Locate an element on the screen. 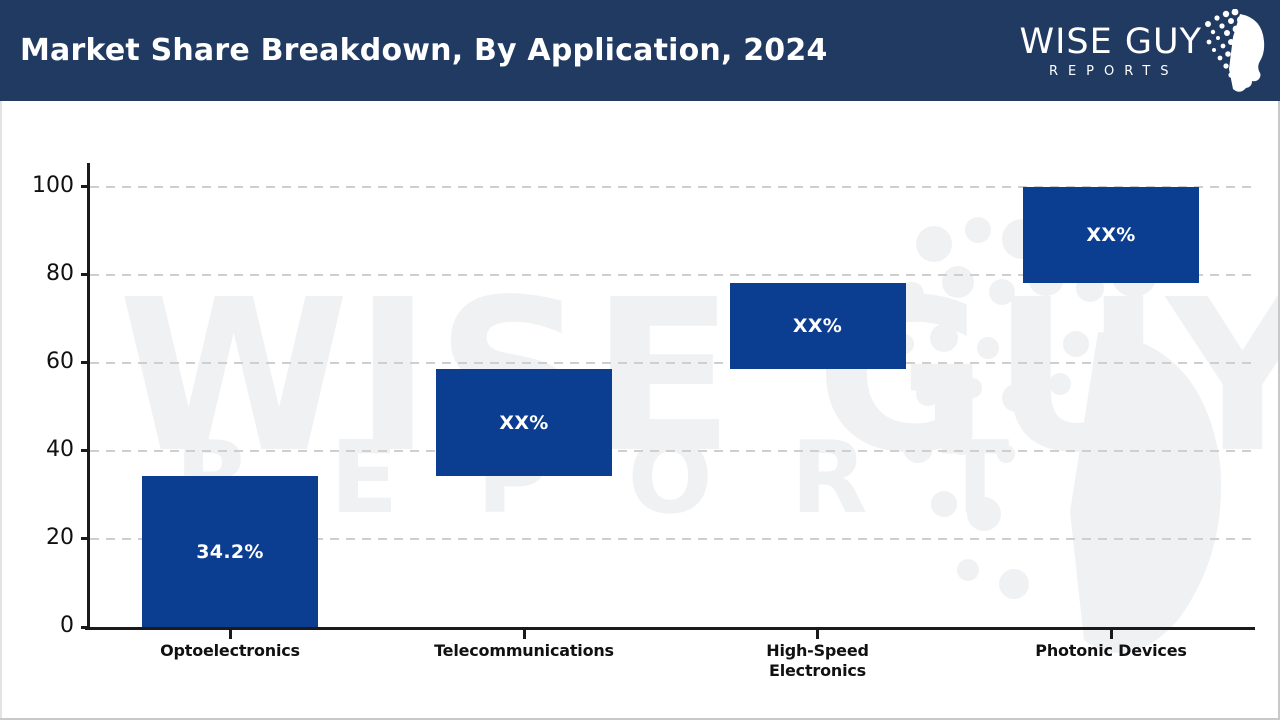 This screenshot has height=720, width=1280. y-axis-line is located at coordinates (88, 396).